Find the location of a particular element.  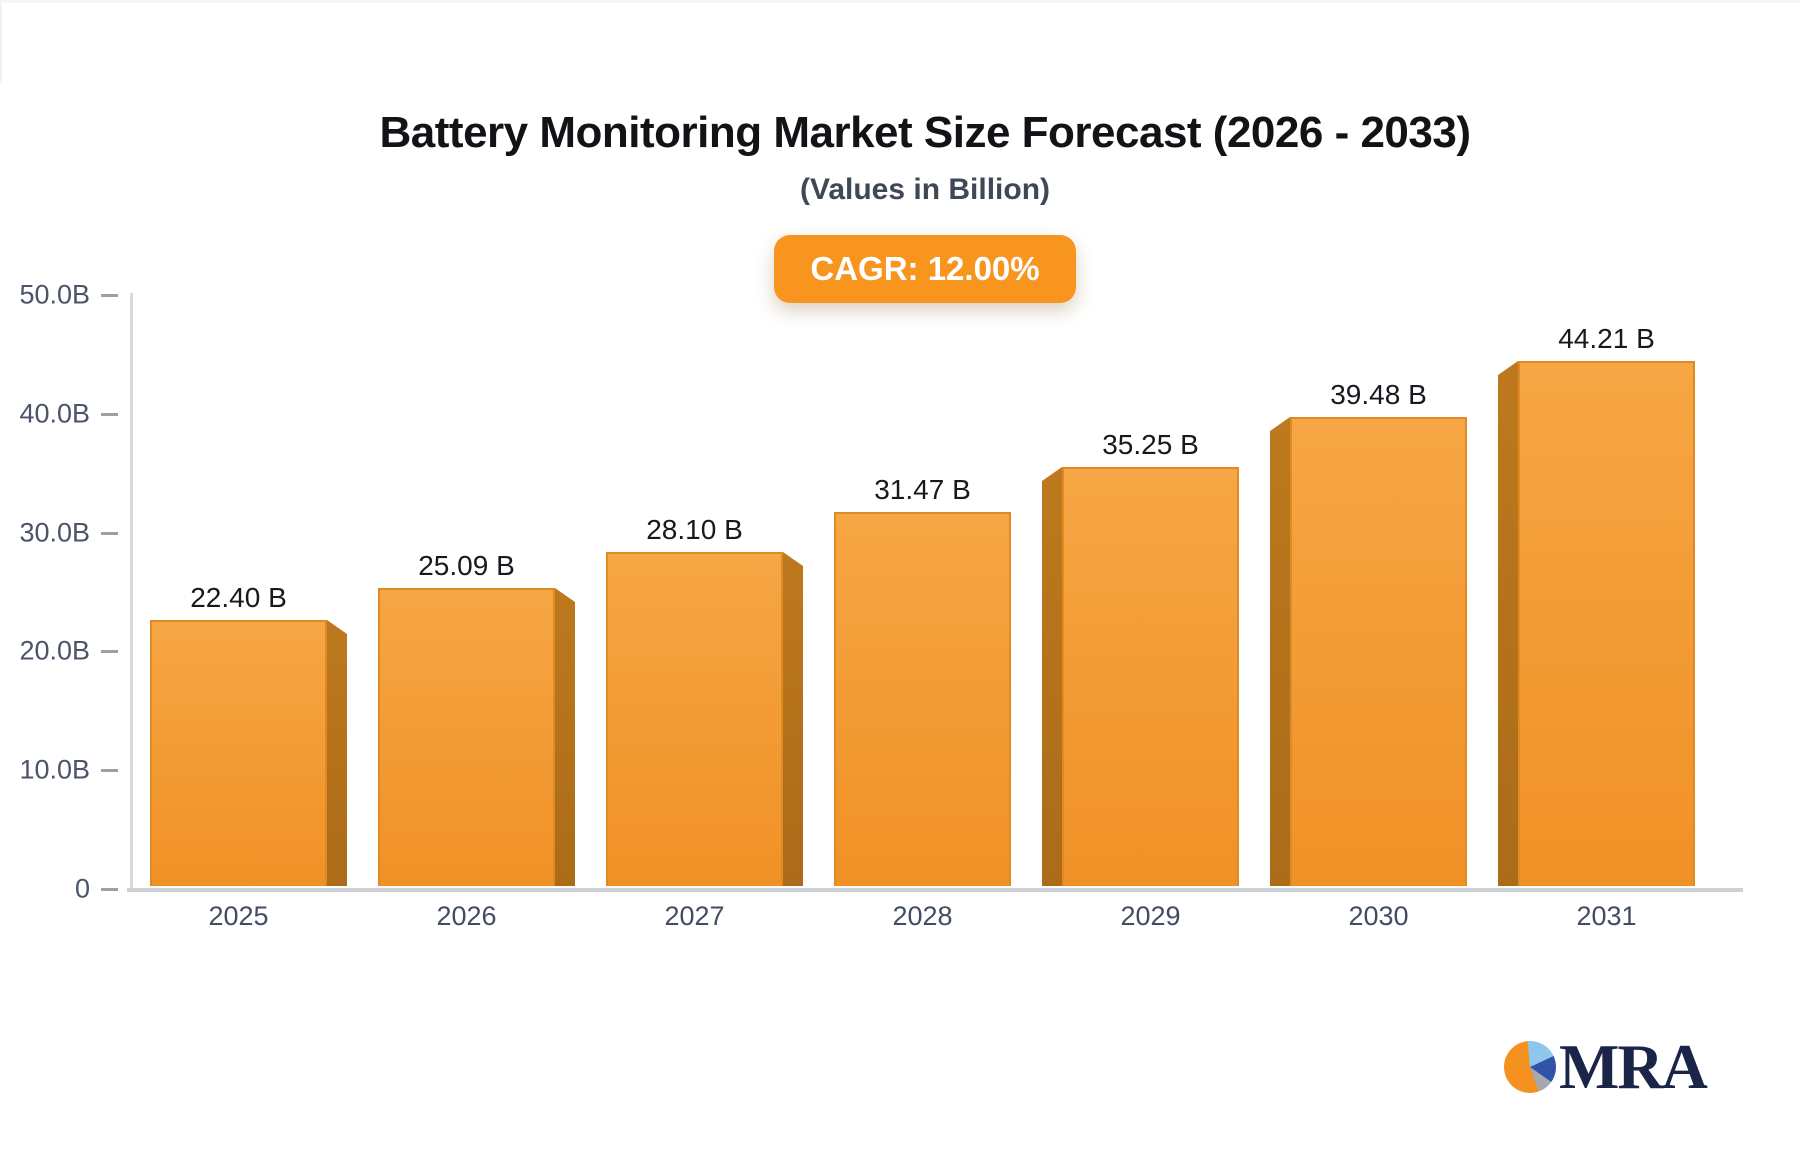

y-tick-label: 20.0B is located at coordinates (54, 650).